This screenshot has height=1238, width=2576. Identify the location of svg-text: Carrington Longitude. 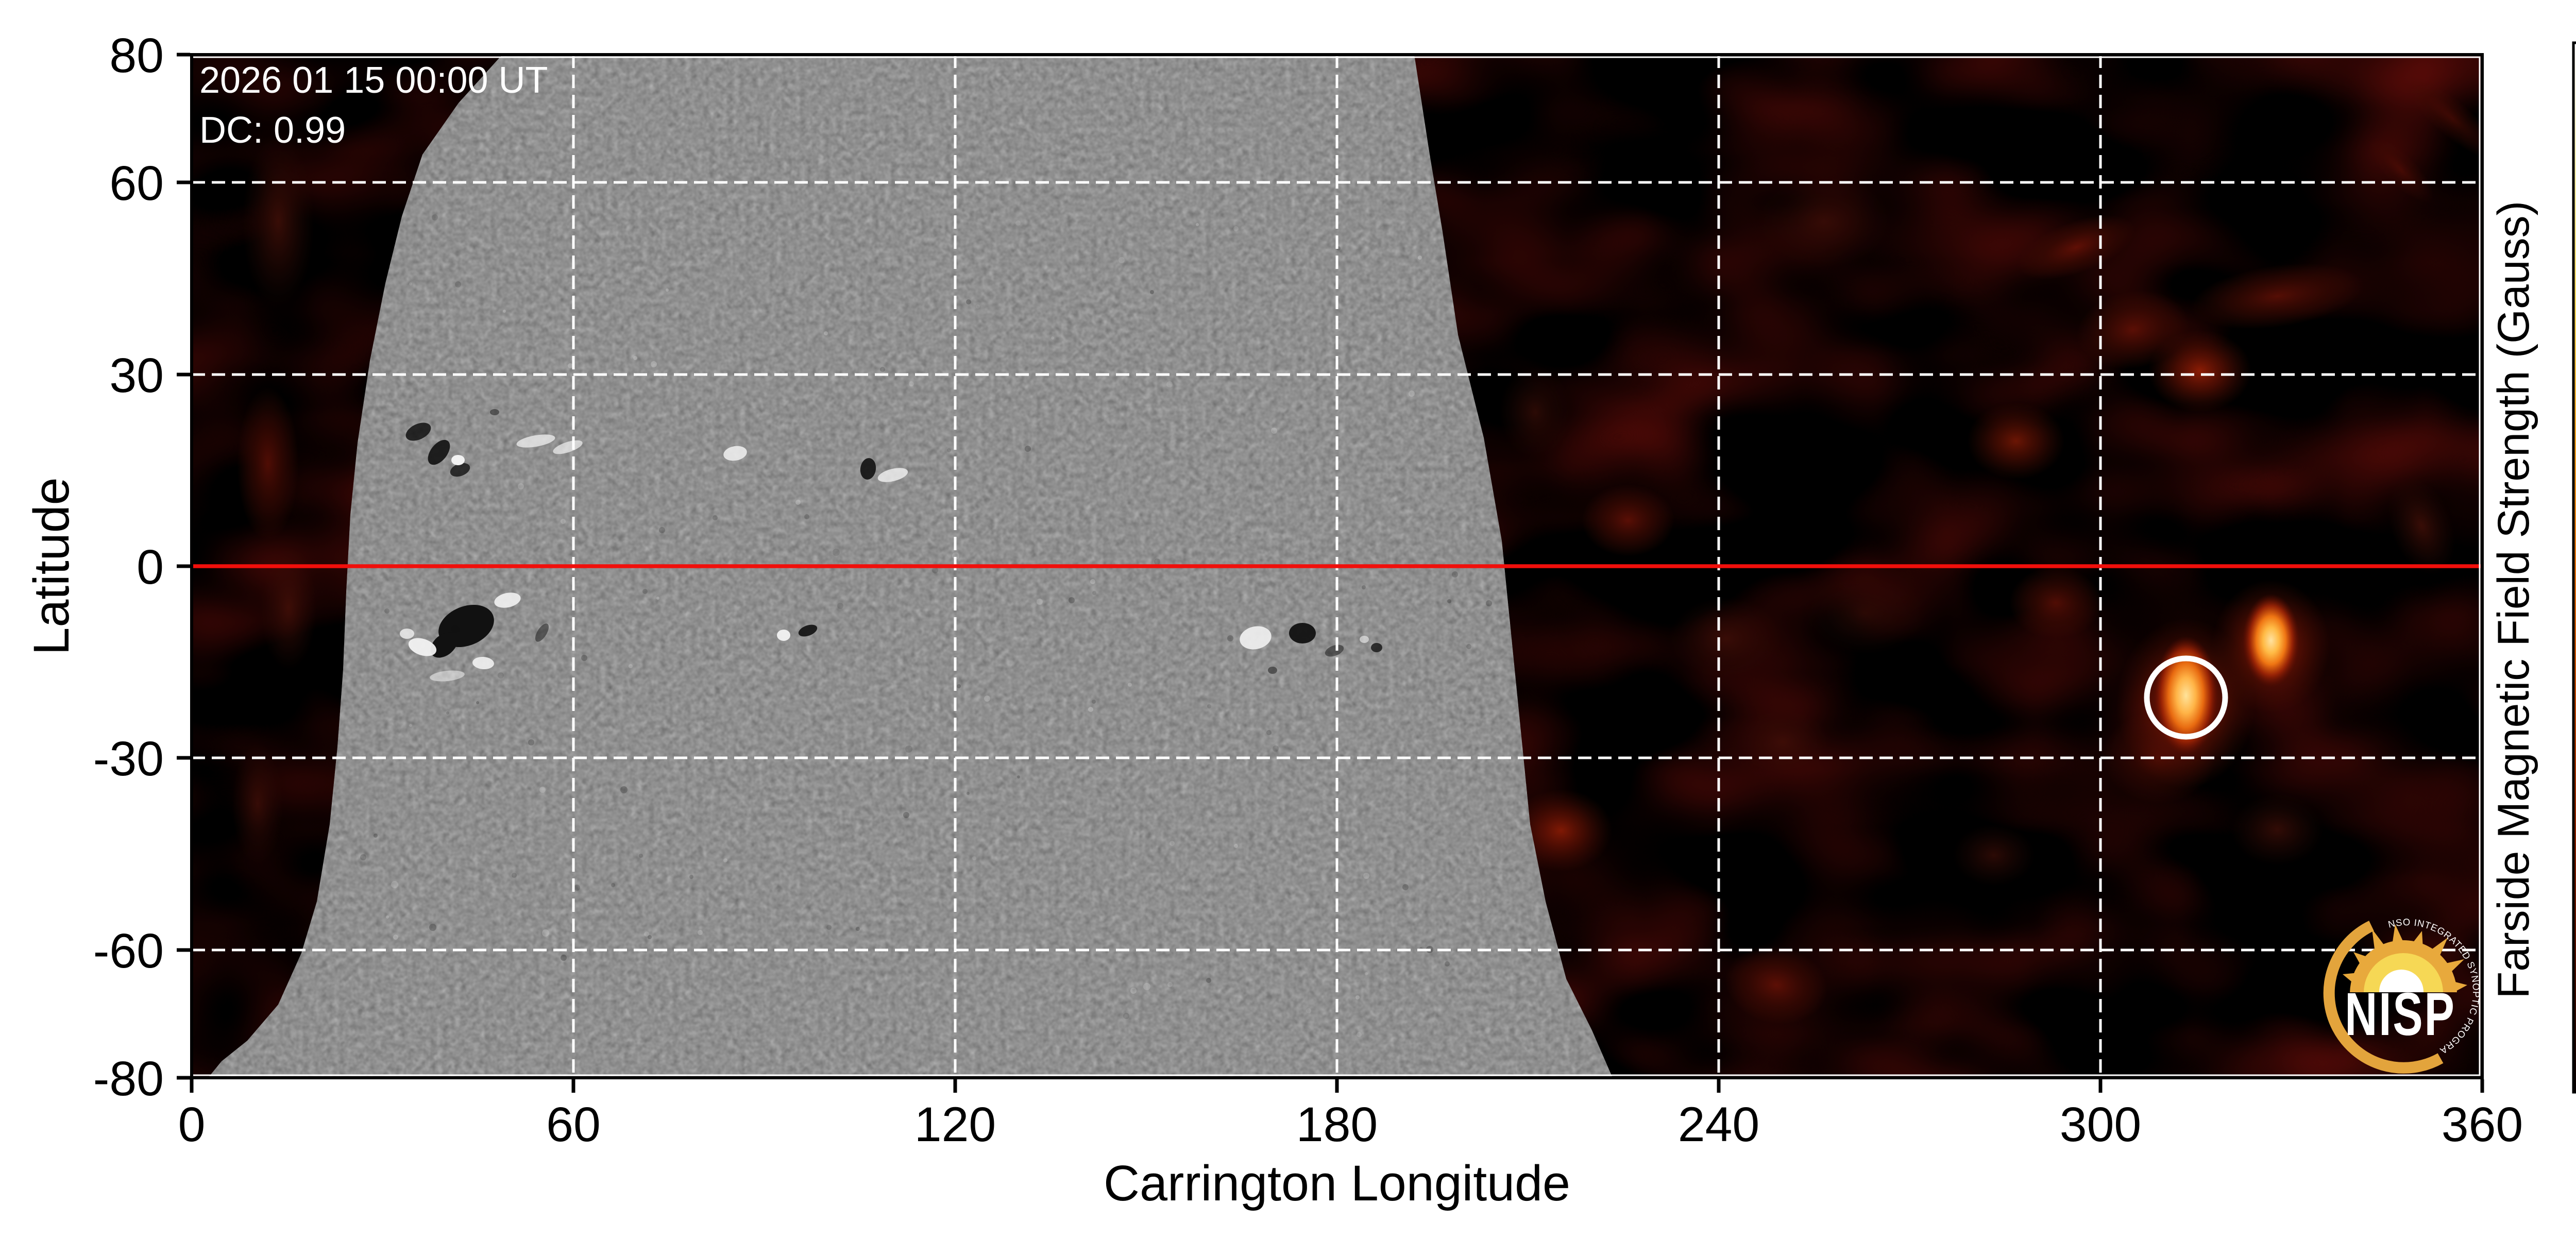
(1337, 1183).